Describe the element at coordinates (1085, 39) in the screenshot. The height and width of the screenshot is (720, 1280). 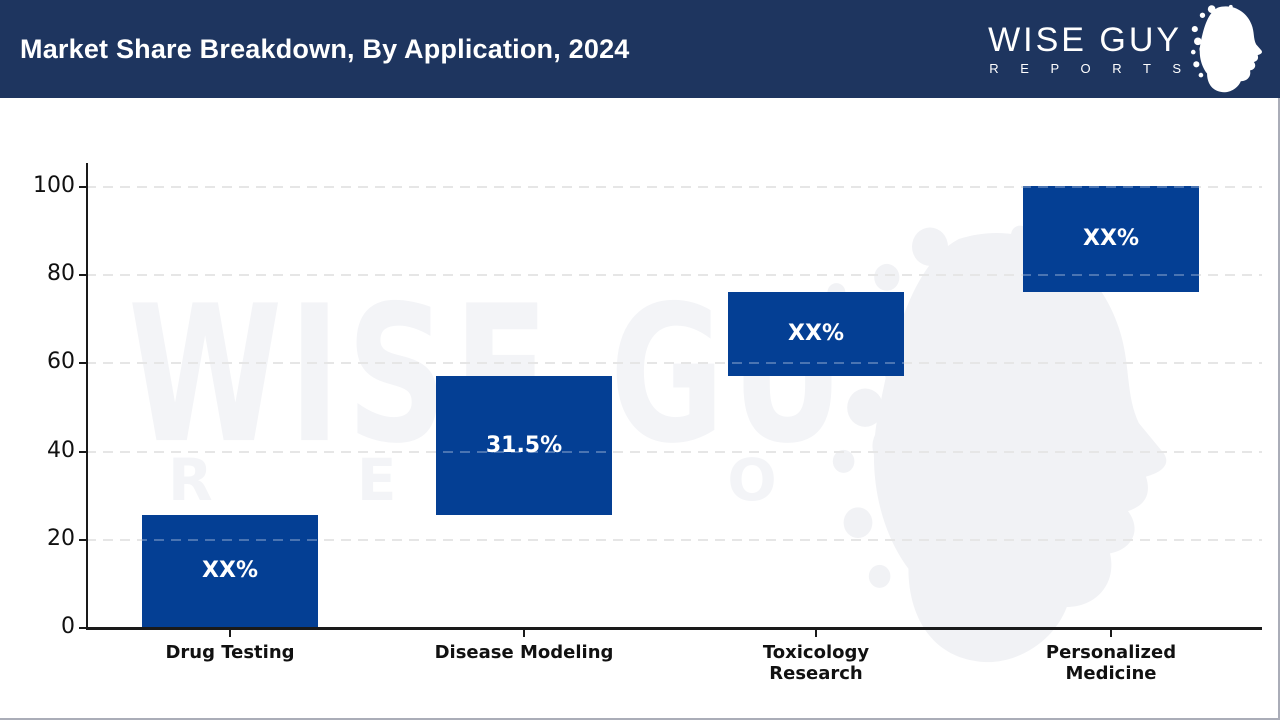
I see `logo-wordmark-line1: WISE GUY` at that location.